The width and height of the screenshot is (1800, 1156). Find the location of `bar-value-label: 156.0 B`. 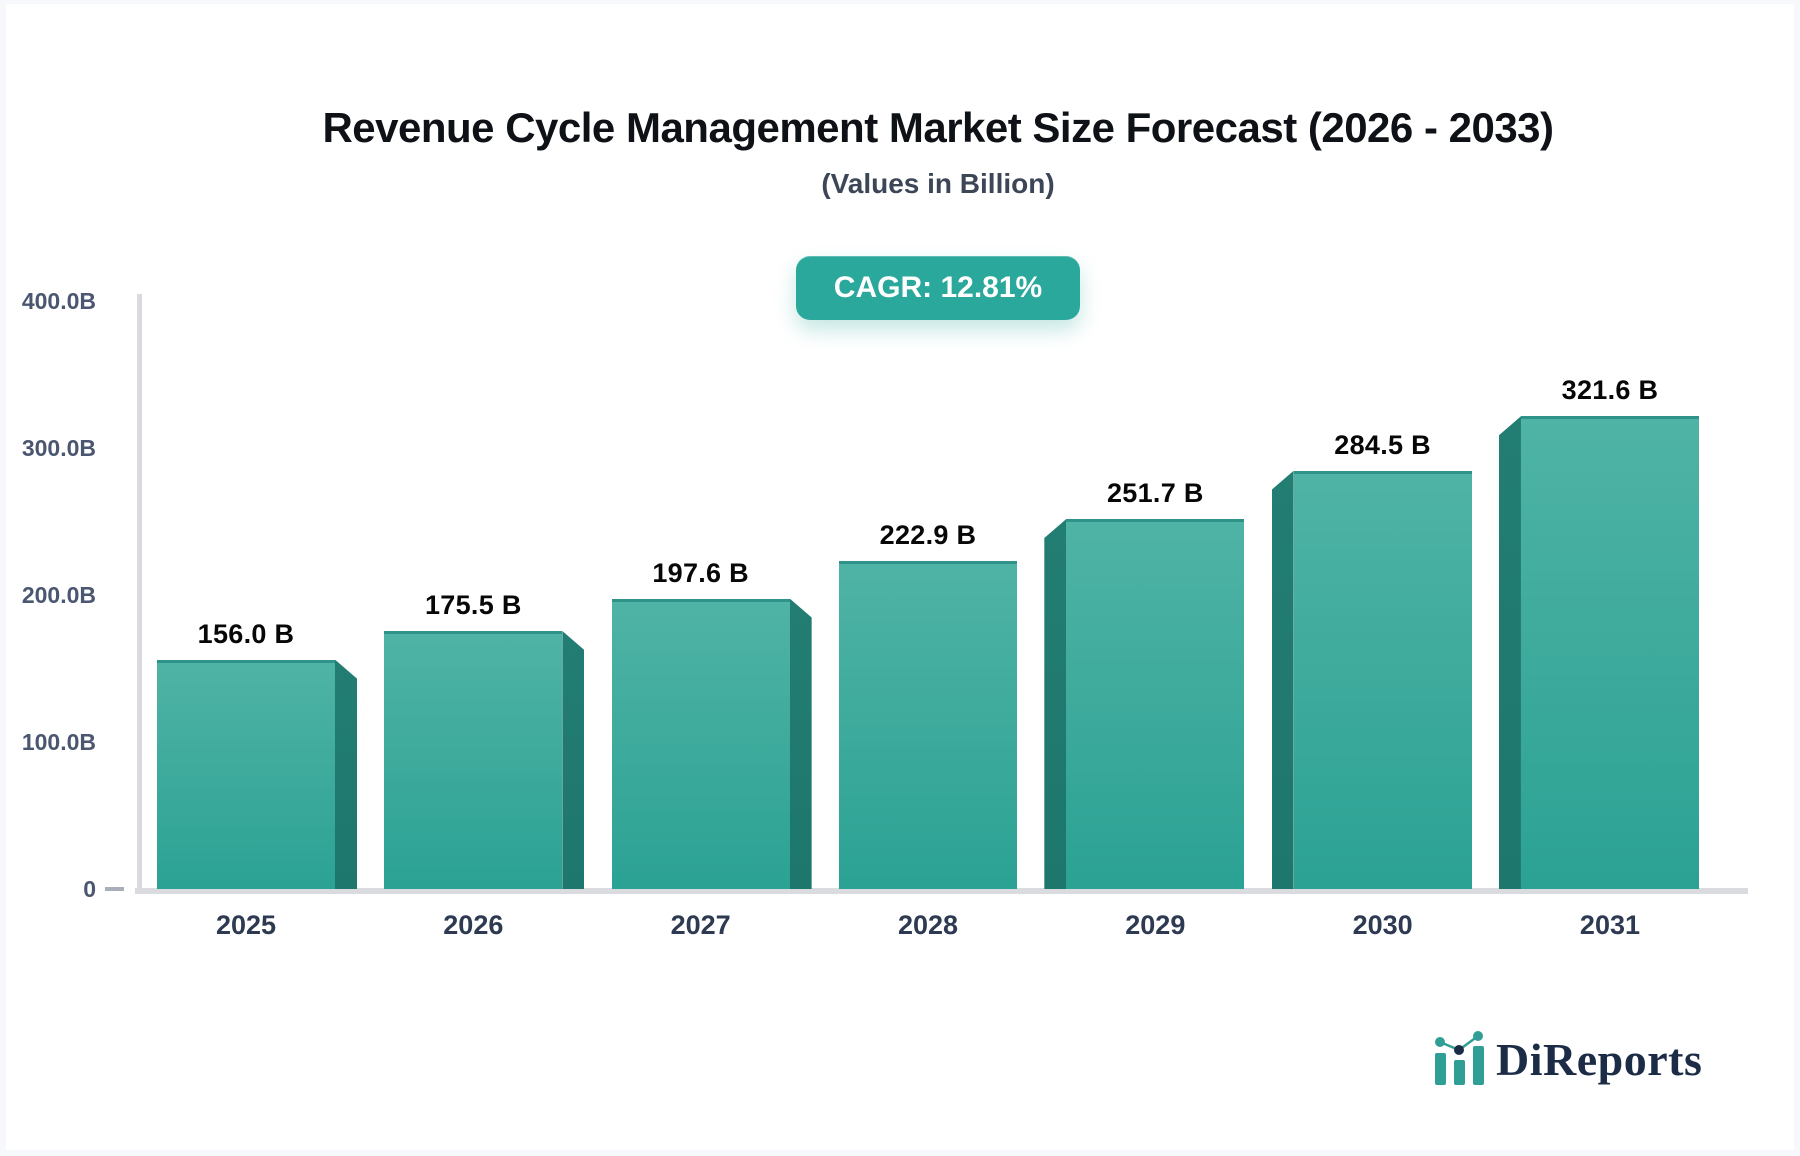

bar-value-label: 156.0 B is located at coordinates (246, 633).